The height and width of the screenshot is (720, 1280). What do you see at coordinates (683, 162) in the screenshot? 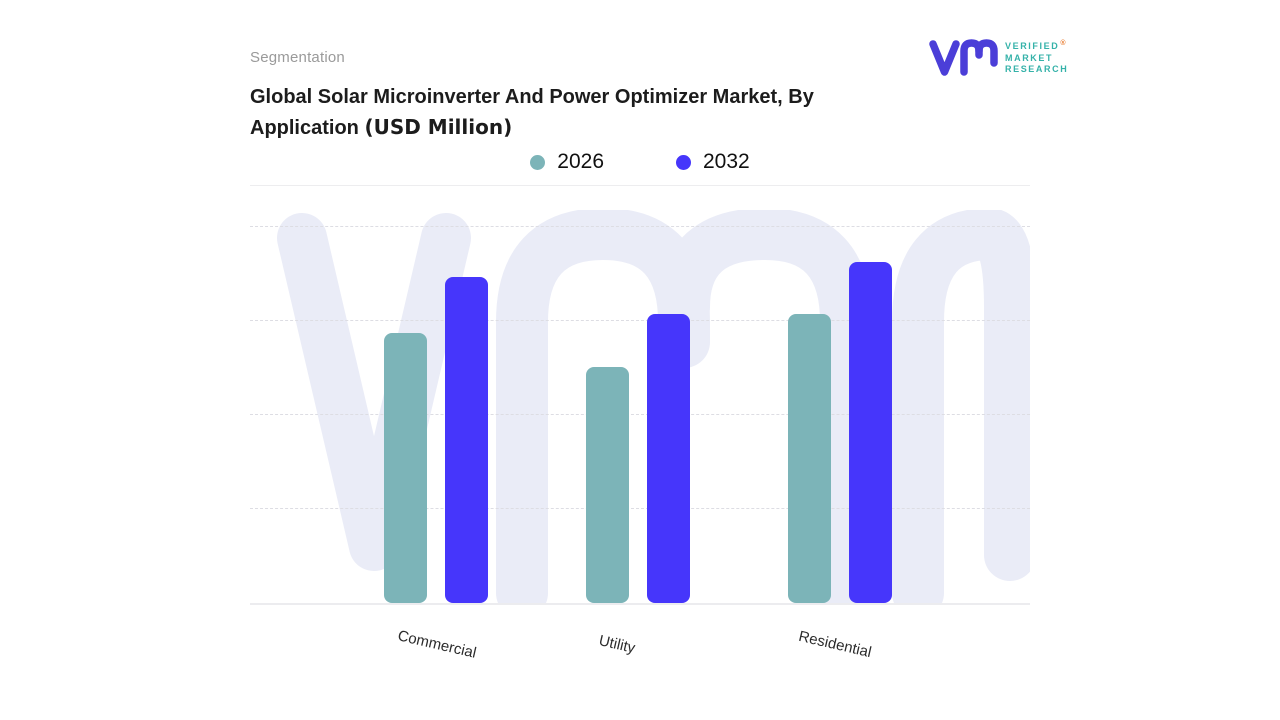
I see `legend-dot-2032` at bounding box center [683, 162].